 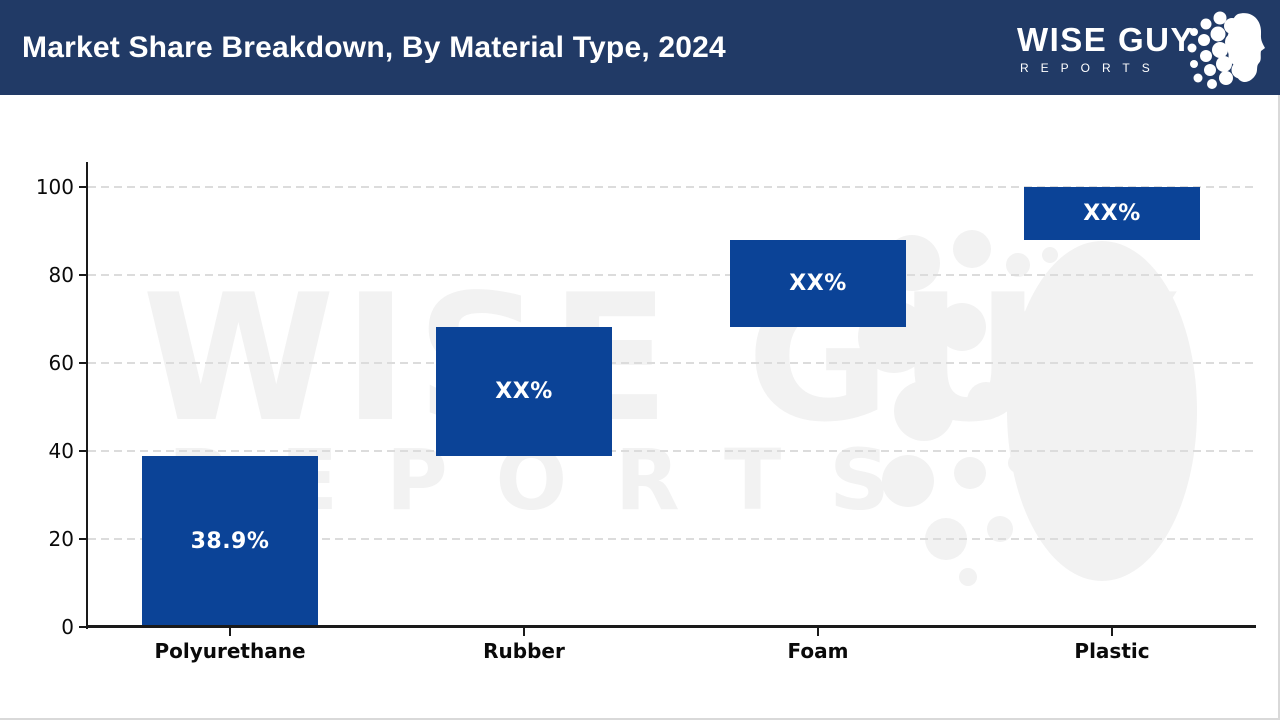 What do you see at coordinates (524, 651) in the screenshot?
I see `x-tick-label: Rubber` at bounding box center [524, 651].